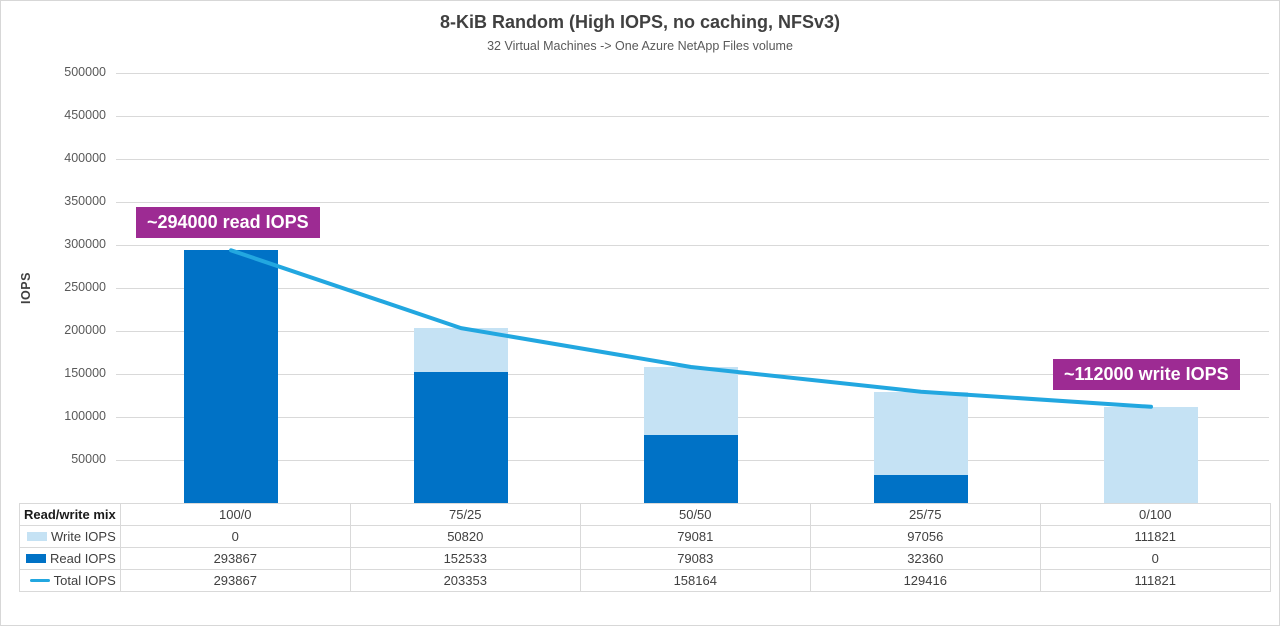 The image size is (1280, 626). I want to click on value-cell: 129416, so click(925, 580).